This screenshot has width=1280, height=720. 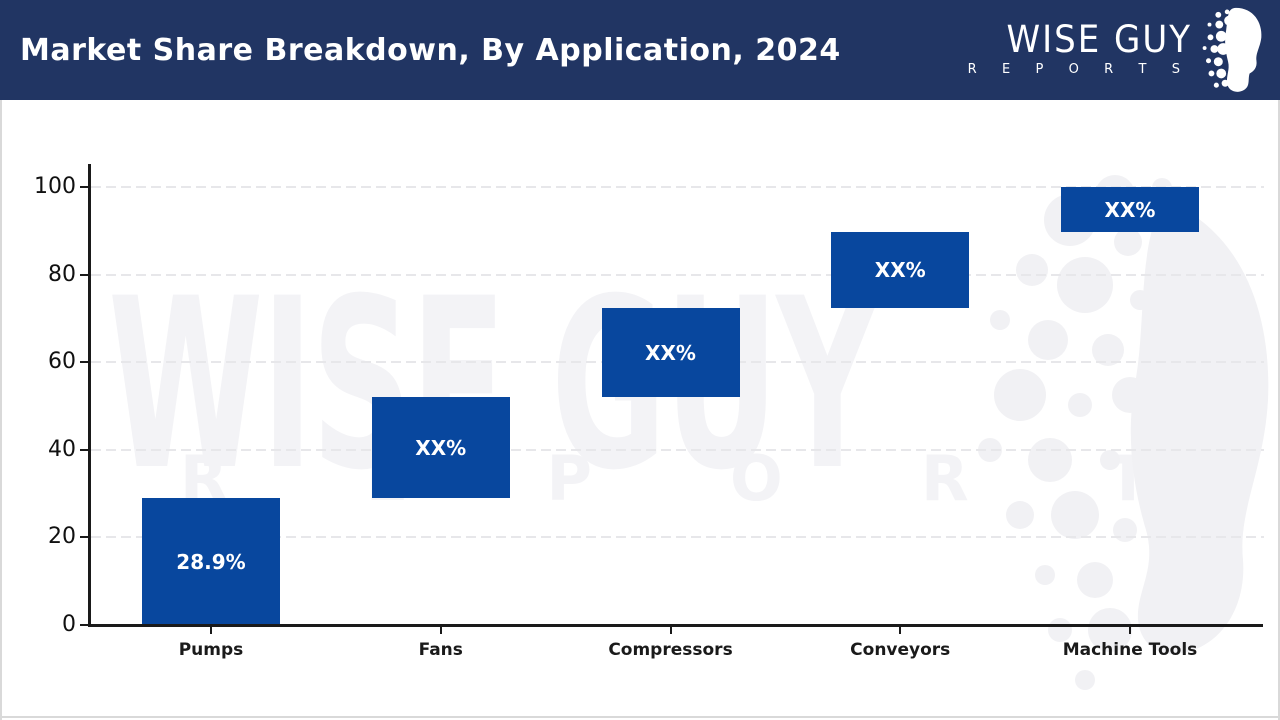 I want to click on brand-name: WISE GUY, so click(x=1099, y=40).